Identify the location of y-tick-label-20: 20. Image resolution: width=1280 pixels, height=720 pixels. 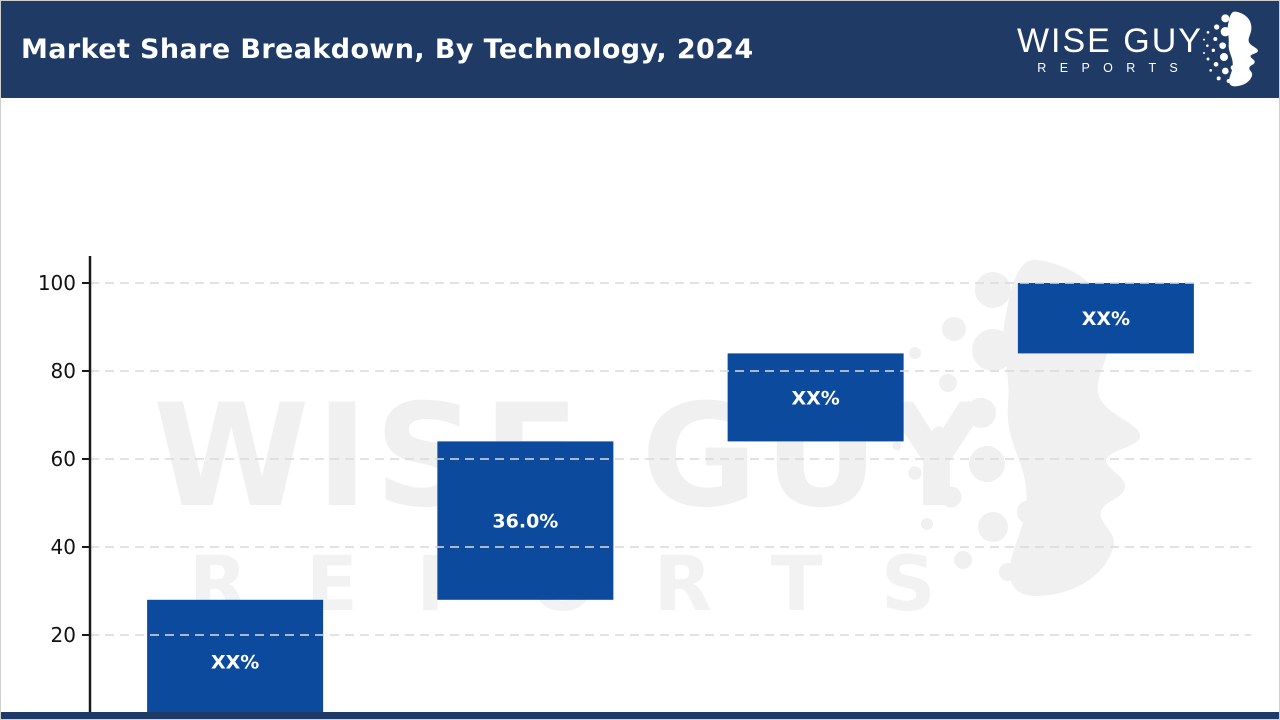
(63, 635).